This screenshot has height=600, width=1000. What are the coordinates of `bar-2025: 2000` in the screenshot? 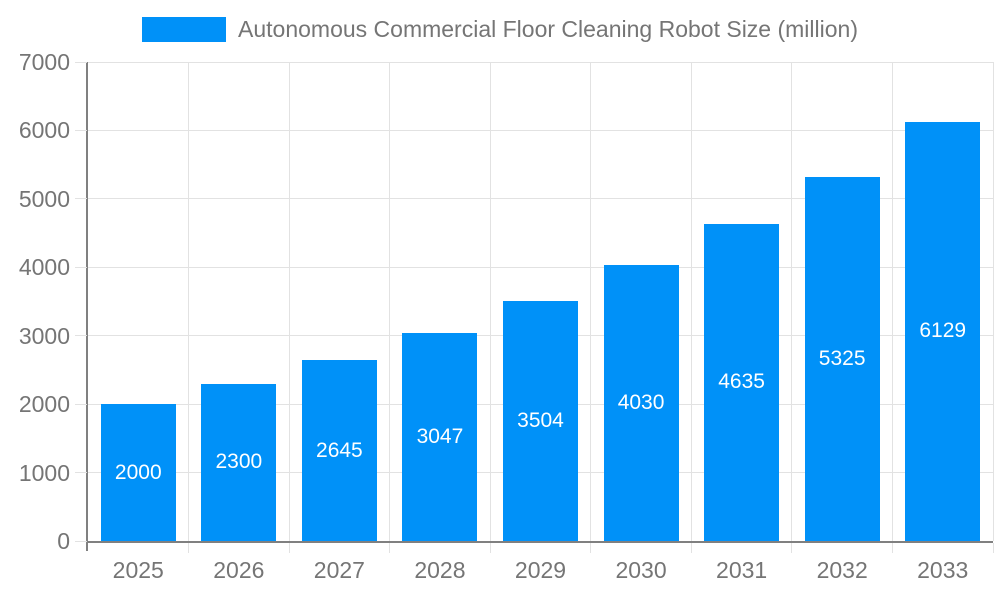 It's located at (138, 472).